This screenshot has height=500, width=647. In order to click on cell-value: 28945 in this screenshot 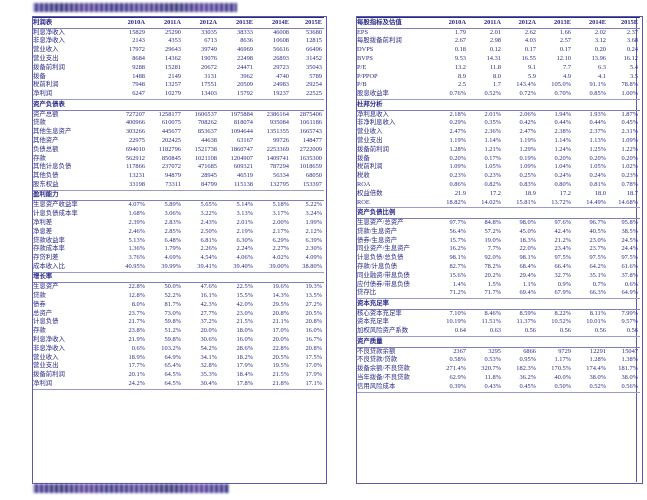, I will do `click(209, 176)`.